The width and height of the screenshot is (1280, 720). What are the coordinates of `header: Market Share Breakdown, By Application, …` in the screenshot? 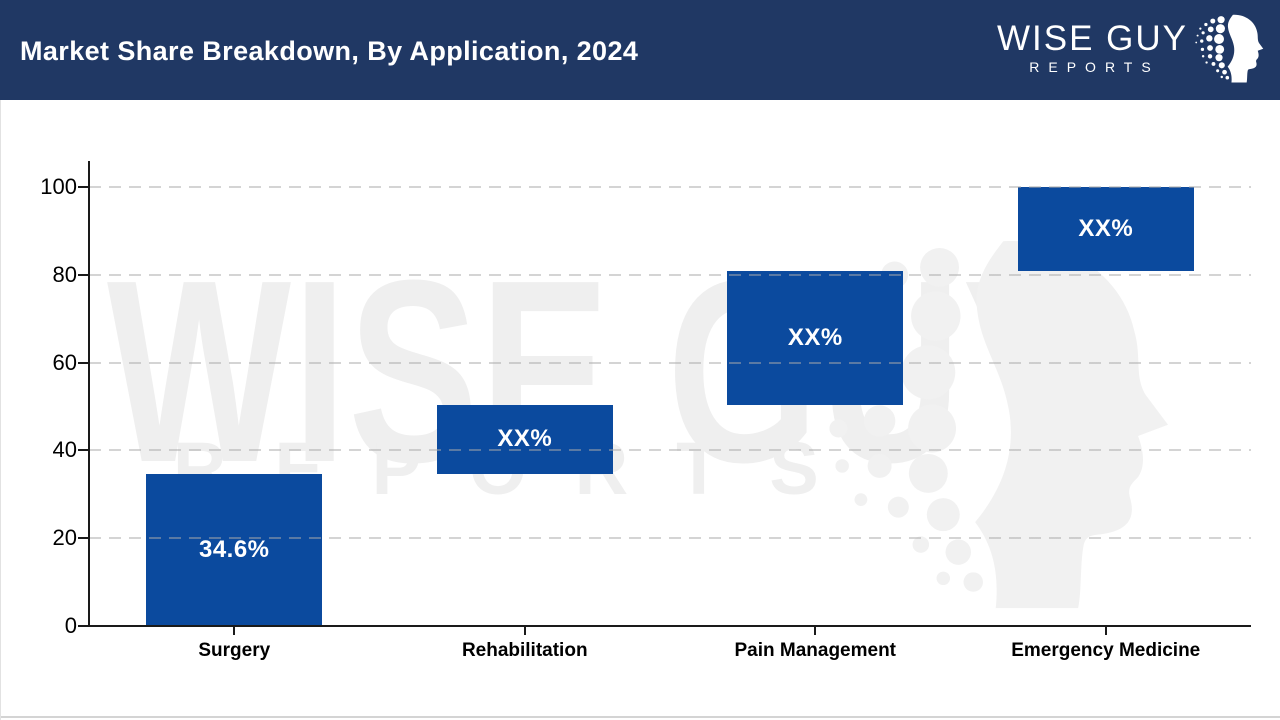 It's located at (640, 50).